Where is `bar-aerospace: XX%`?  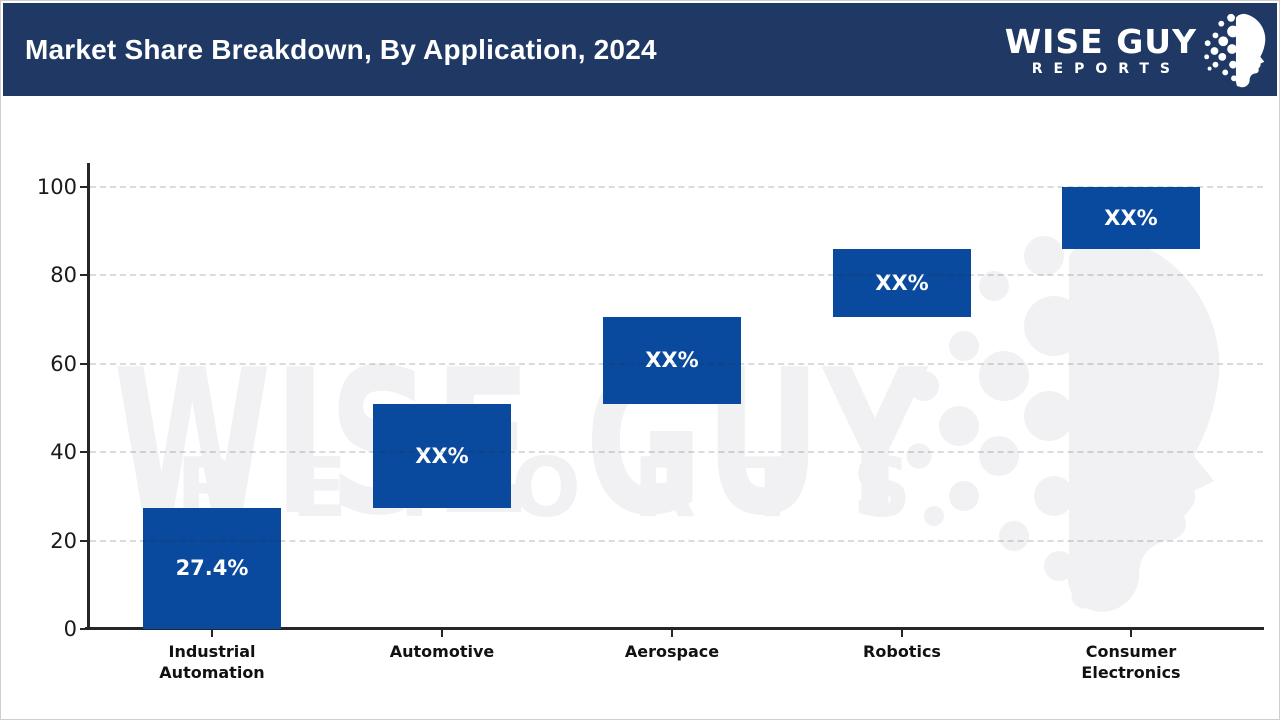 bar-aerospace: XX% is located at coordinates (672, 360).